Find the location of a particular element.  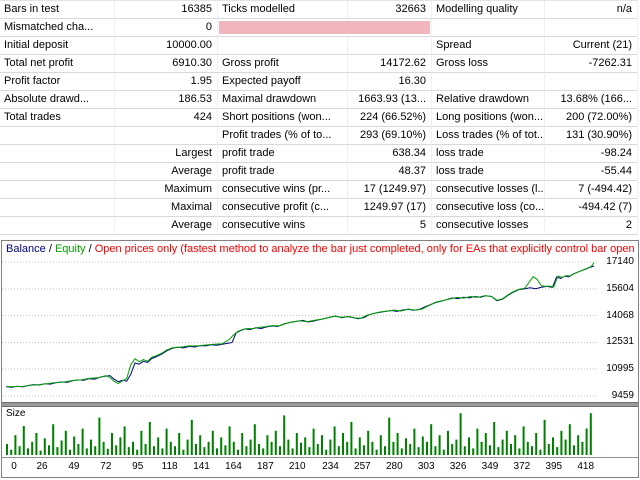

report-value: 6910.30 is located at coordinates (166, 64).